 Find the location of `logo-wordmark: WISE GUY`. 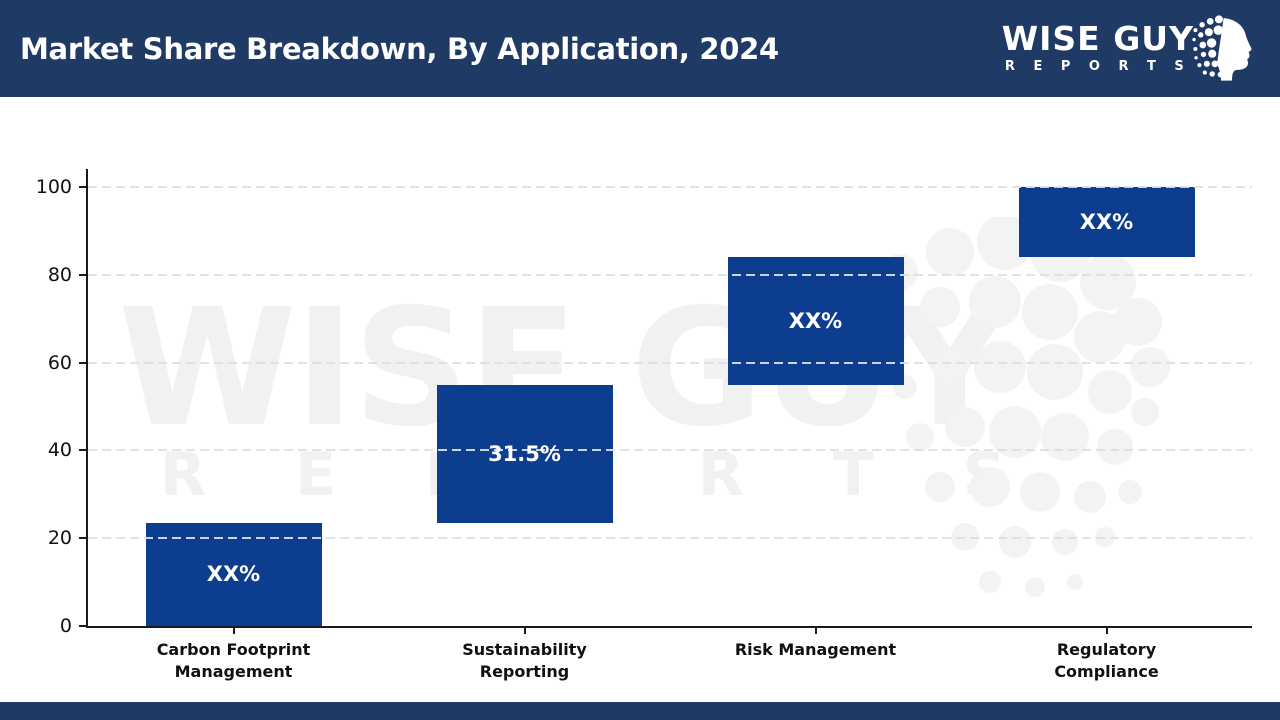

logo-wordmark: WISE GUY is located at coordinates (1097, 38).